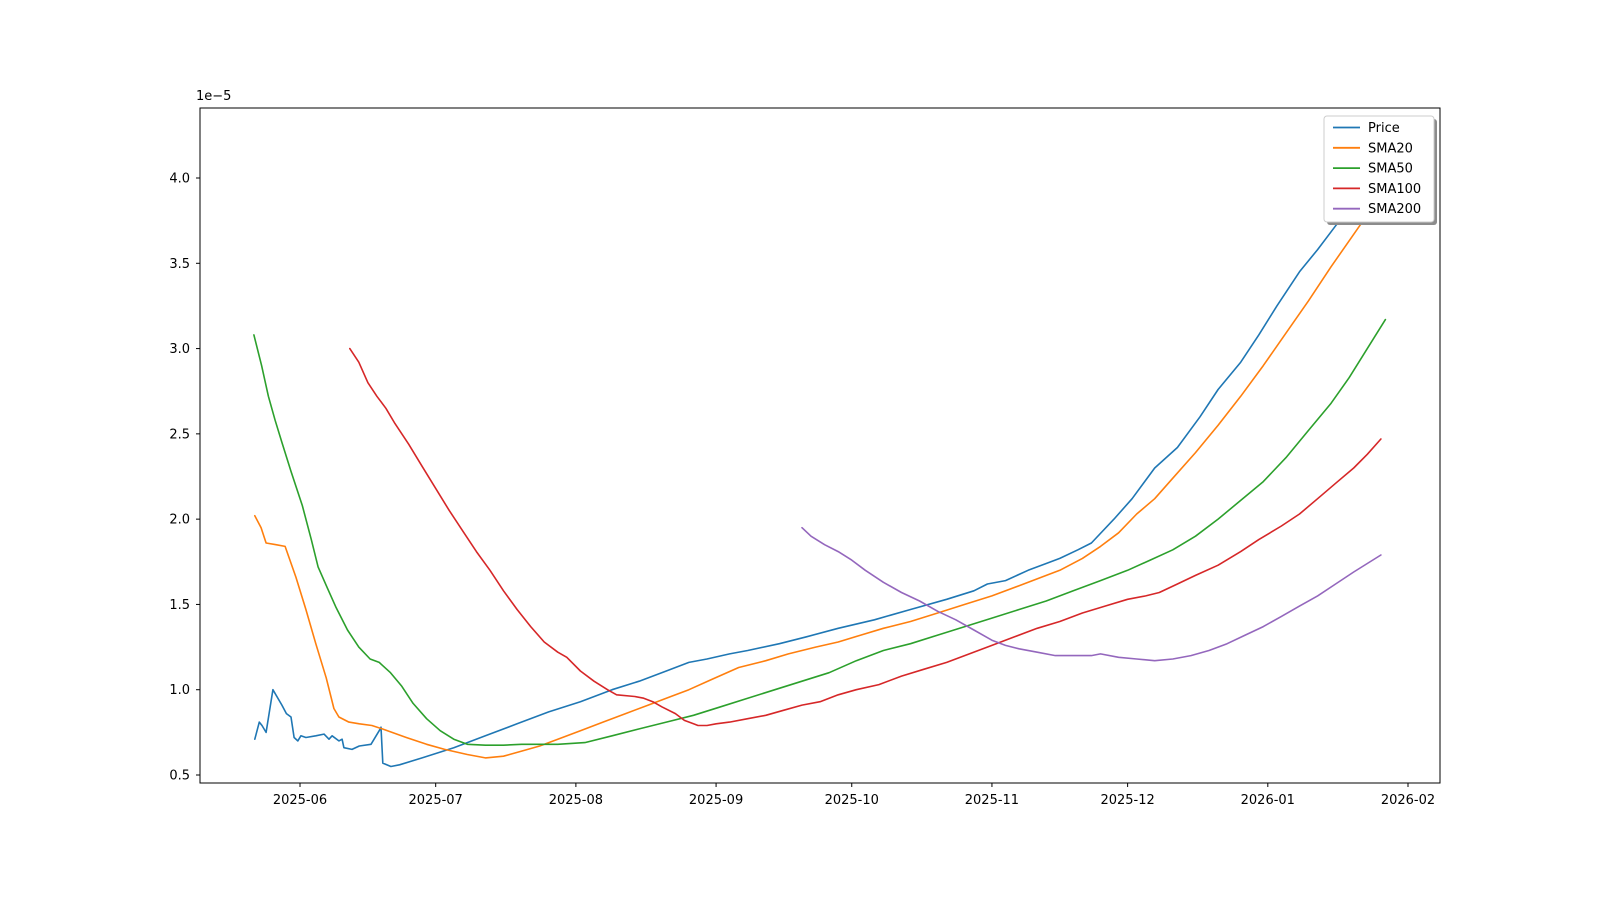 Image resolution: width=1600 pixels, height=900 pixels. What do you see at coordinates (179, 349) in the screenshot?
I see `y-tick-label: 3.0` at bounding box center [179, 349].